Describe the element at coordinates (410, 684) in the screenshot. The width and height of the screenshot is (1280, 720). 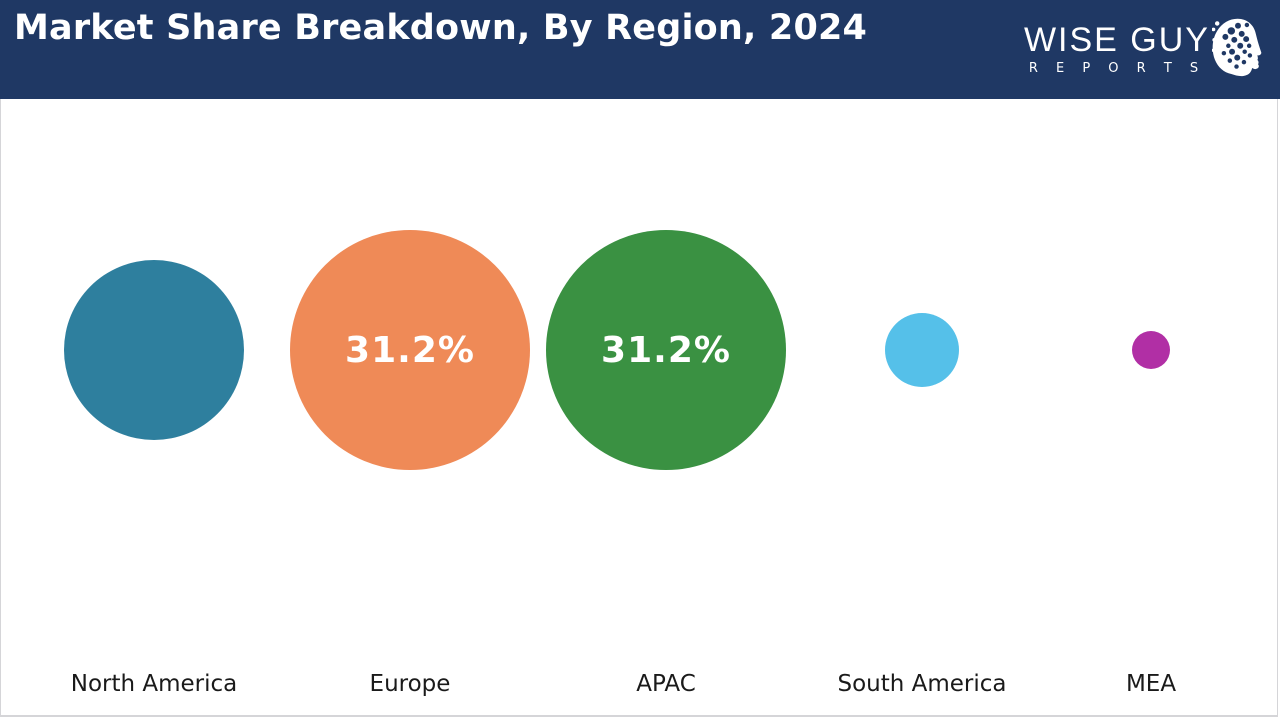
I see `category-label-europe: Europe` at that location.